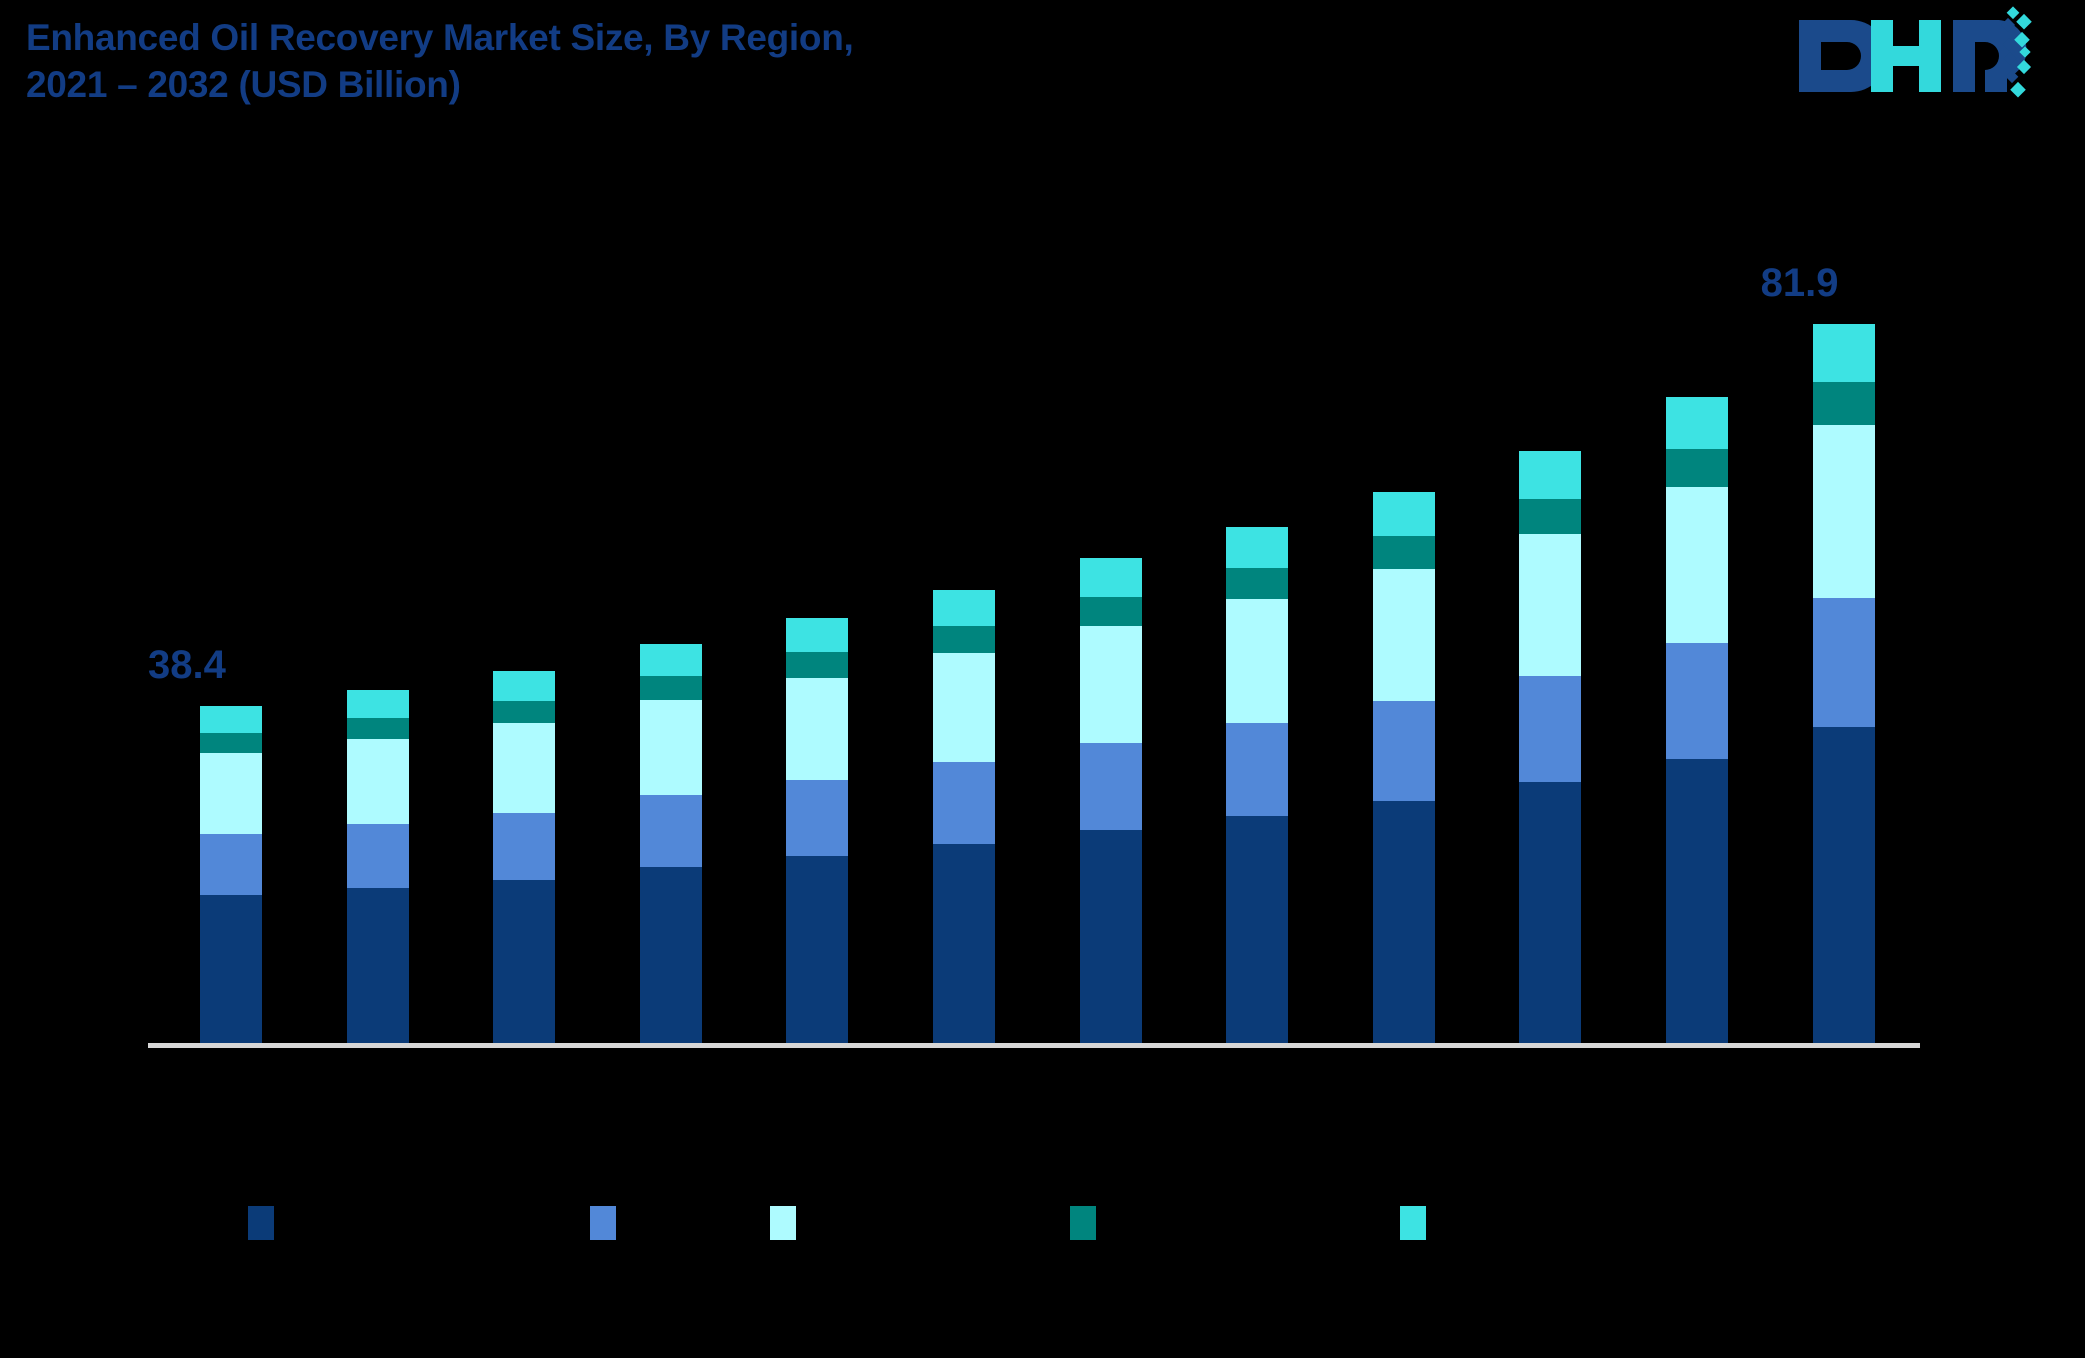 The width and height of the screenshot is (2085, 1358). I want to click on bar-2023, so click(524, 856).